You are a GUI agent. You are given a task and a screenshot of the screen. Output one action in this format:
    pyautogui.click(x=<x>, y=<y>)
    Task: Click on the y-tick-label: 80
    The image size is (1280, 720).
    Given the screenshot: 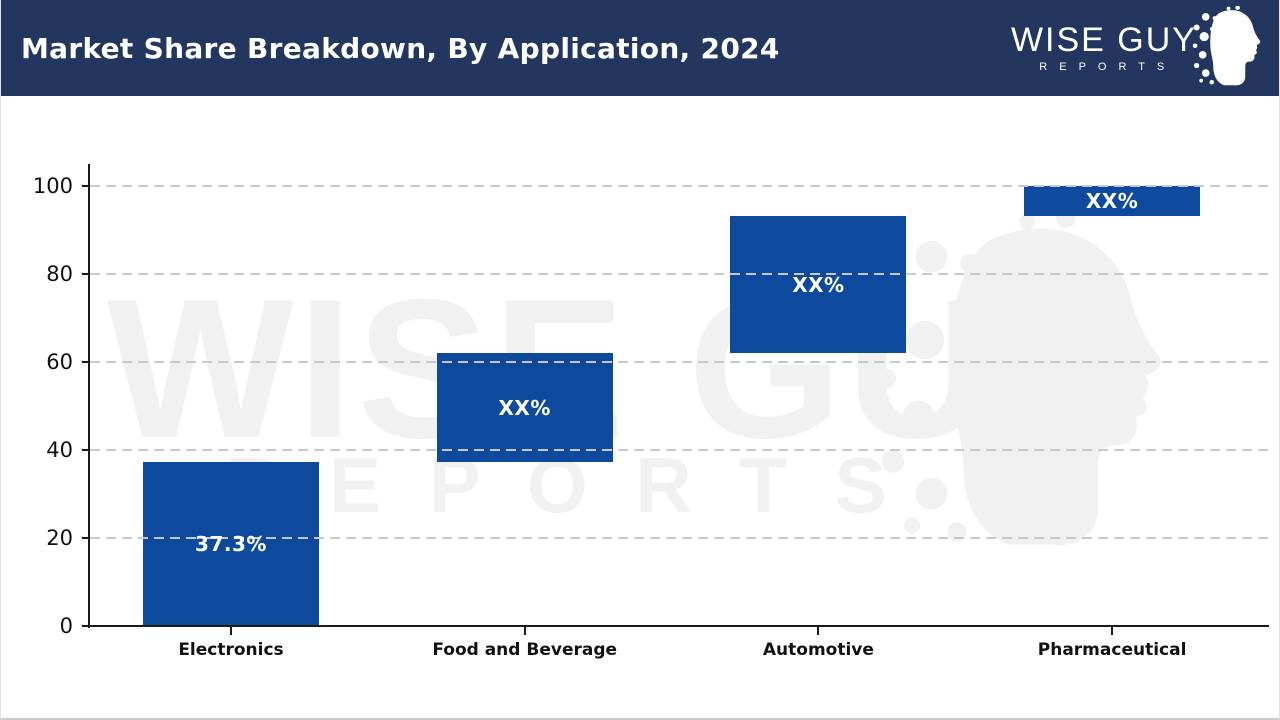 What is the action you would take?
    pyautogui.click(x=59, y=274)
    